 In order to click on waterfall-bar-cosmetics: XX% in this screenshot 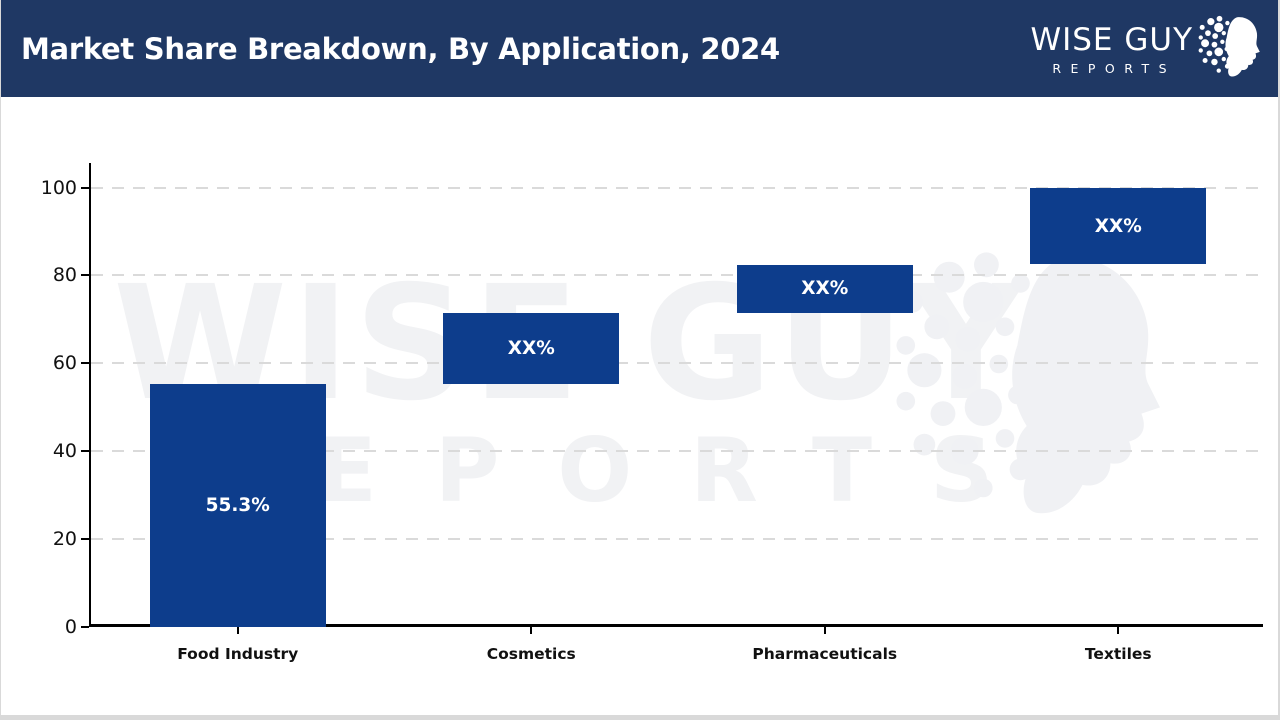, I will do `click(531, 348)`.